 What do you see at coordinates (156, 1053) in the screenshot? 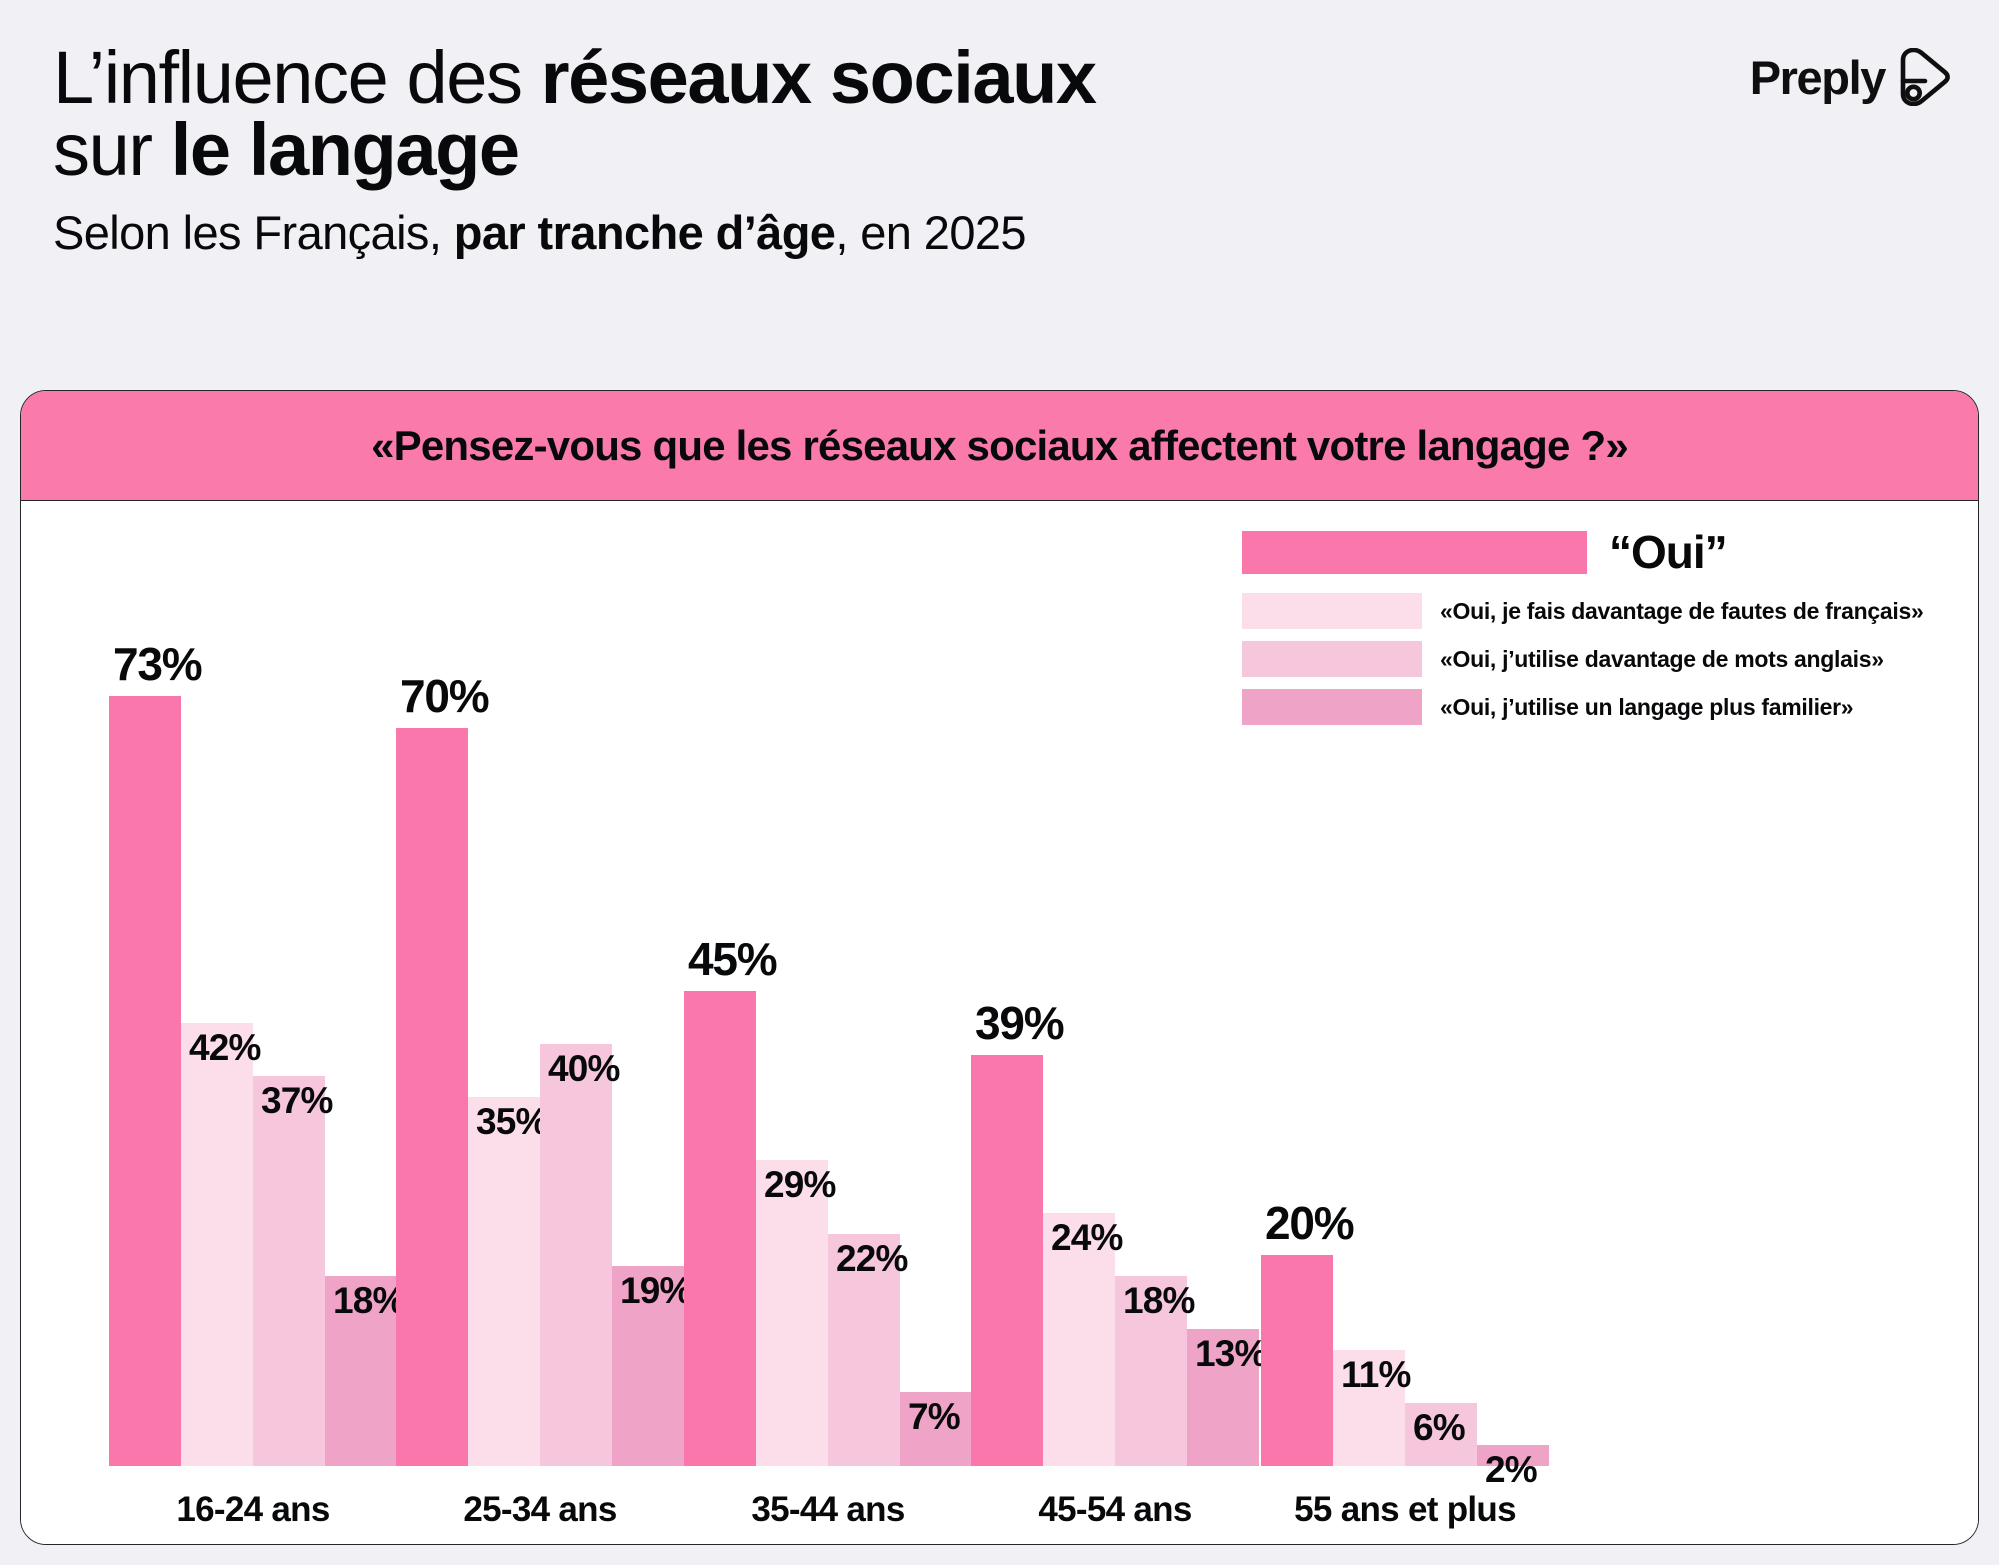
I see `bar: 73%` at bounding box center [156, 1053].